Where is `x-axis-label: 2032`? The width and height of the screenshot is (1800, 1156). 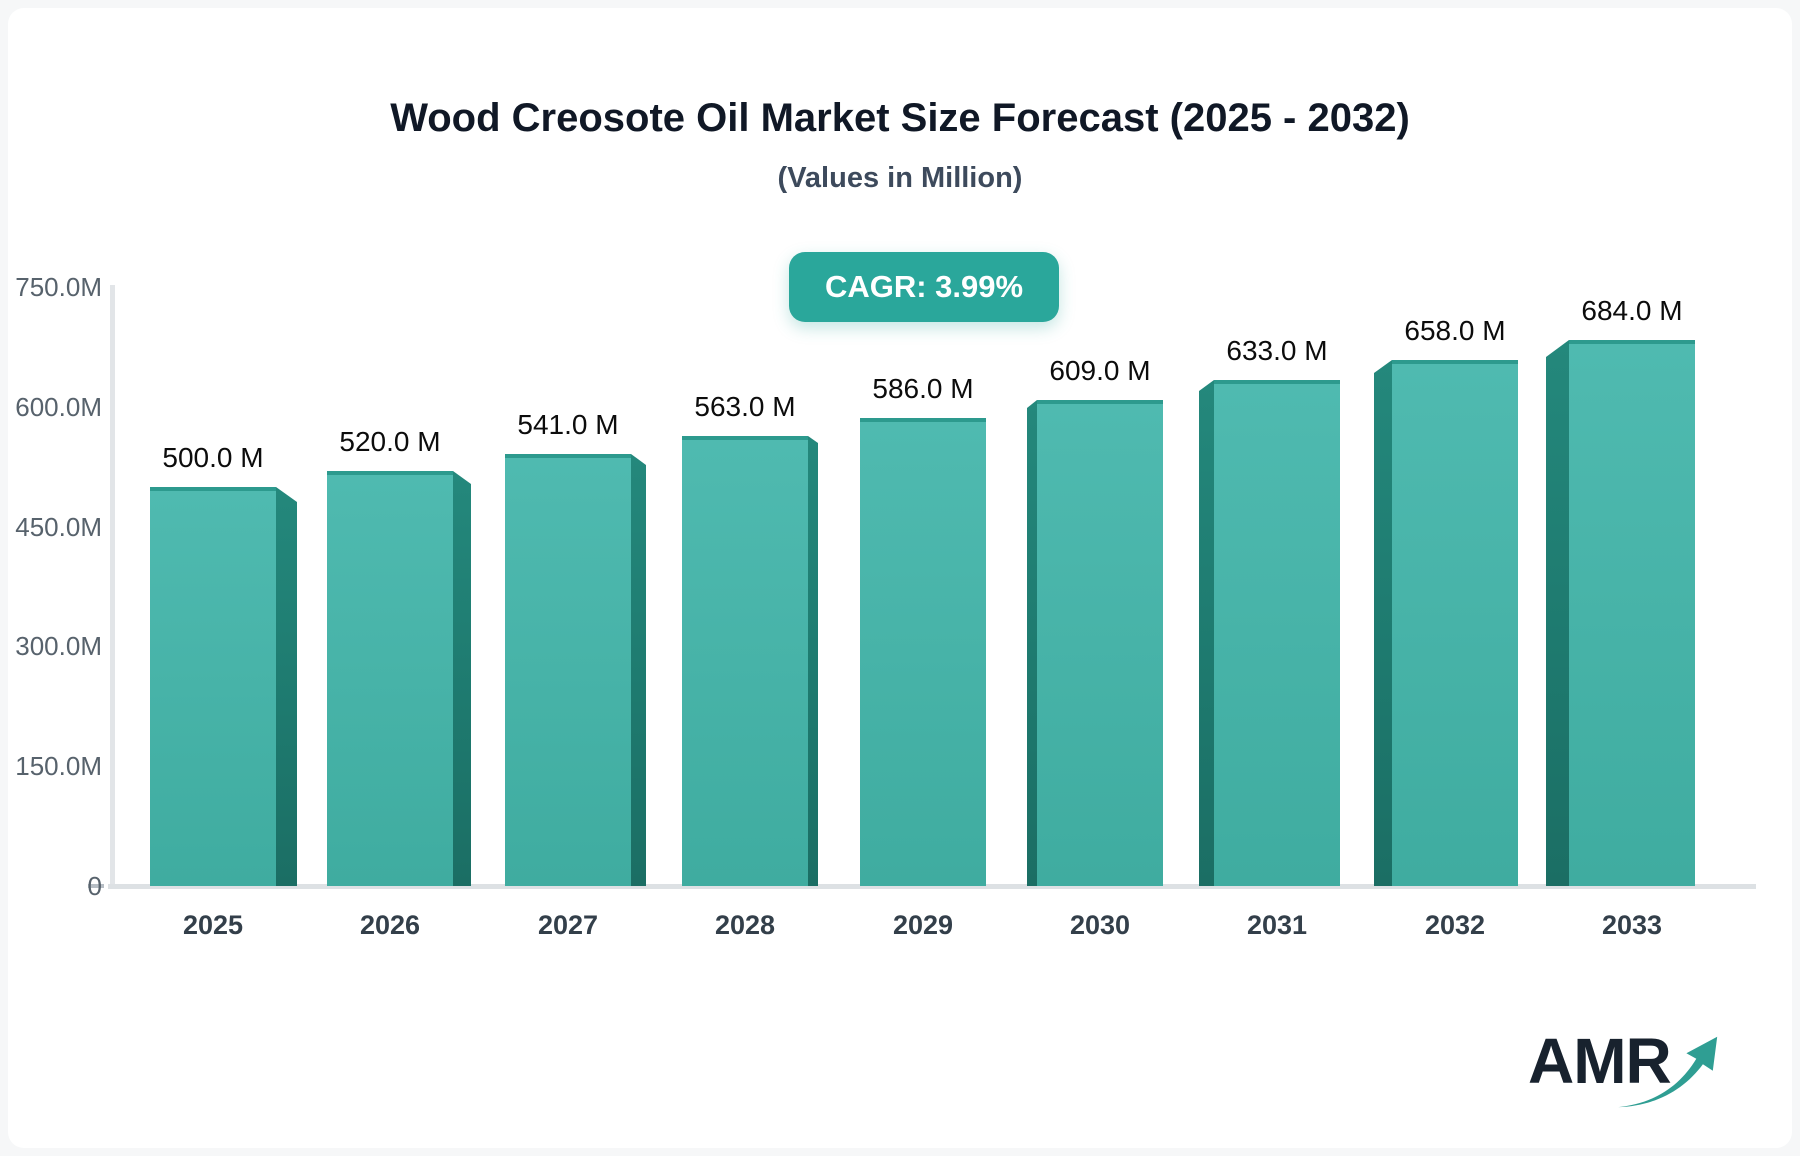 x-axis-label: 2032 is located at coordinates (1455, 925).